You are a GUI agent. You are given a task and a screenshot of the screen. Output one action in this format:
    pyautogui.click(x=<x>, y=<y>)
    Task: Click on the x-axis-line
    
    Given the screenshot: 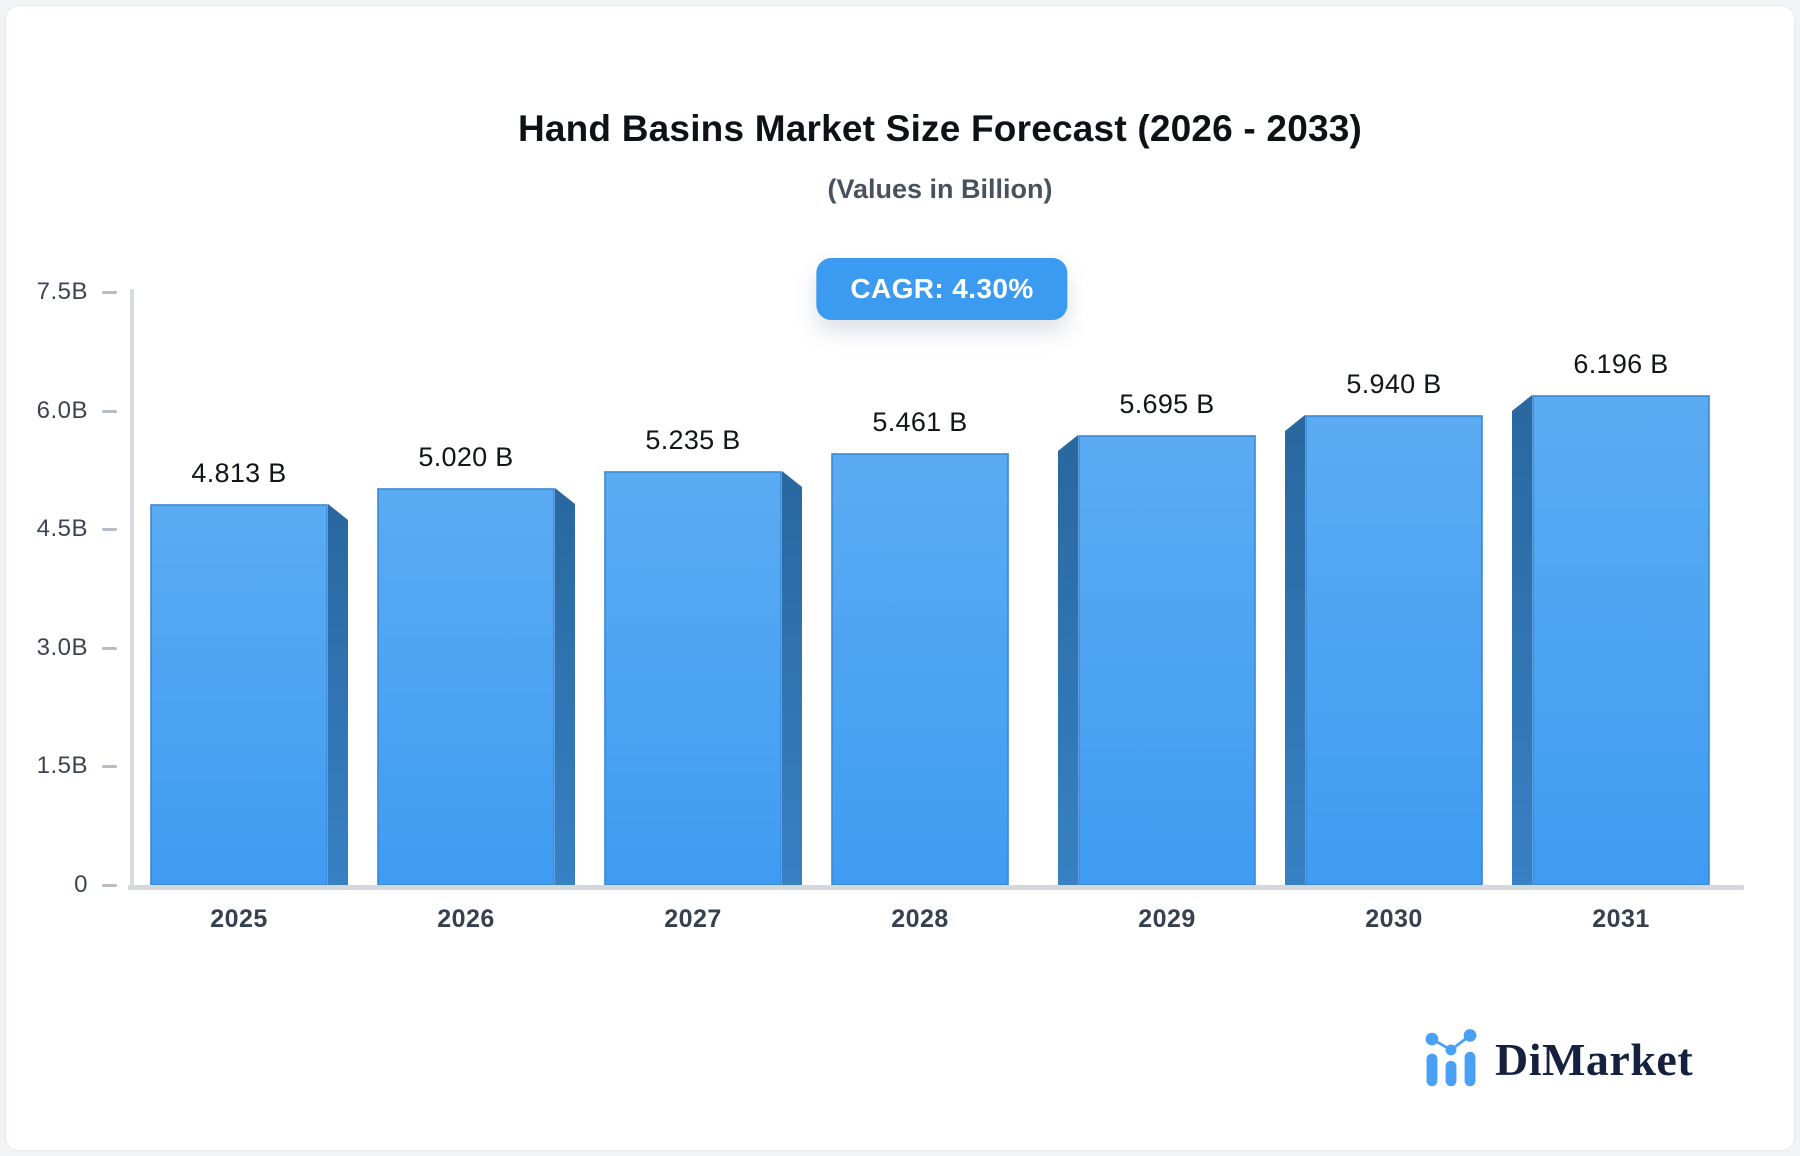 What is the action you would take?
    pyautogui.click(x=936, y=887)
    